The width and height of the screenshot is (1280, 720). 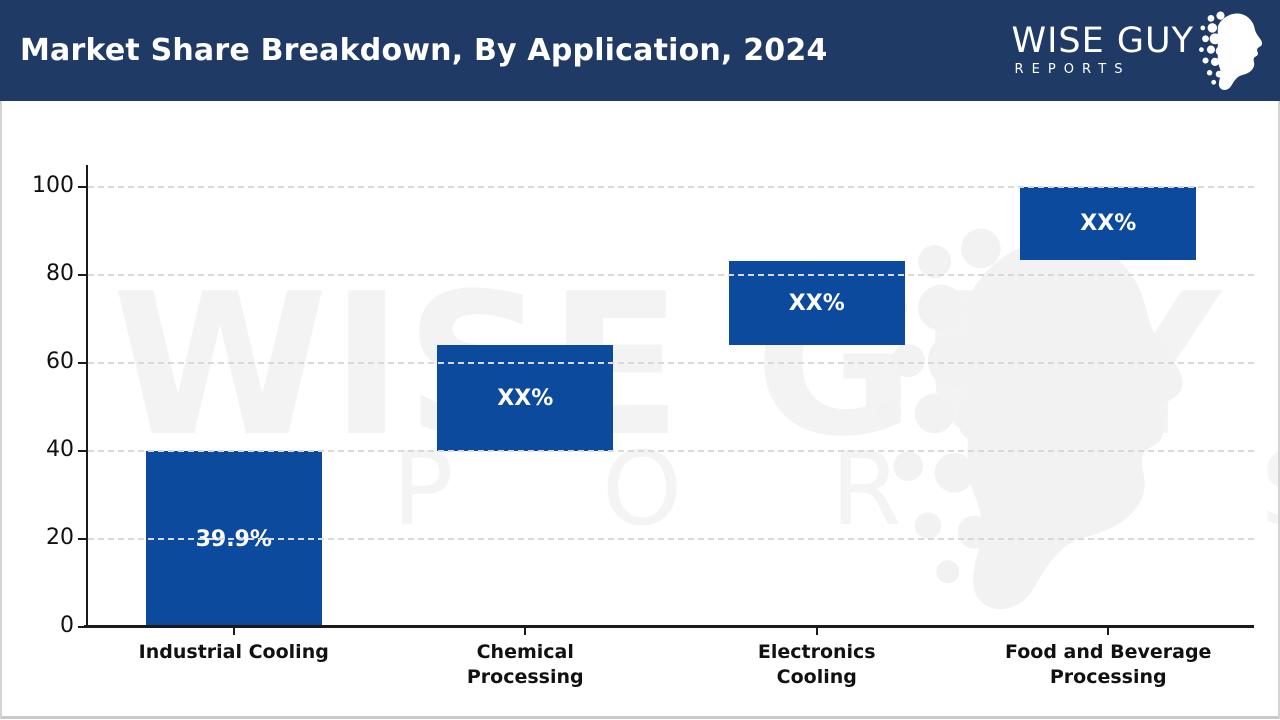 I want to click on x-axis-line, so click(x=669, y=626).